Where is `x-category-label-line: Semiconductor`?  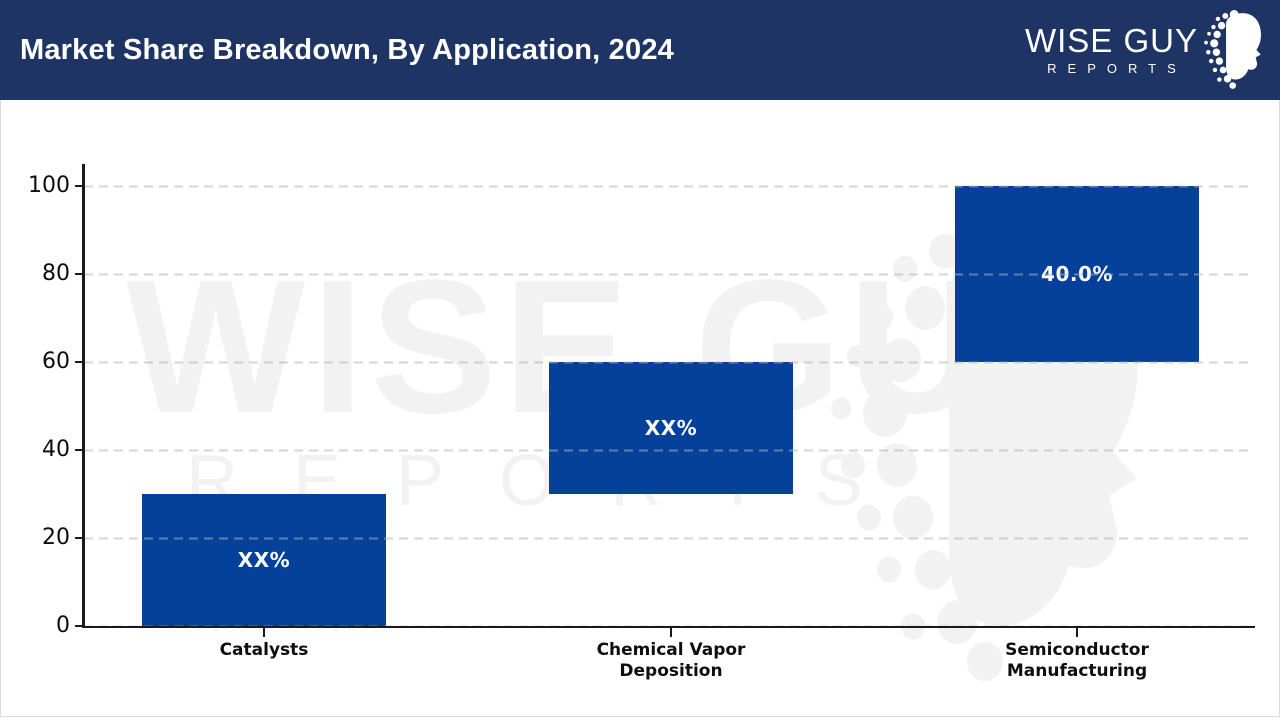
x-category-label-line: Semiconductor is located at coordinates (1077, 650).